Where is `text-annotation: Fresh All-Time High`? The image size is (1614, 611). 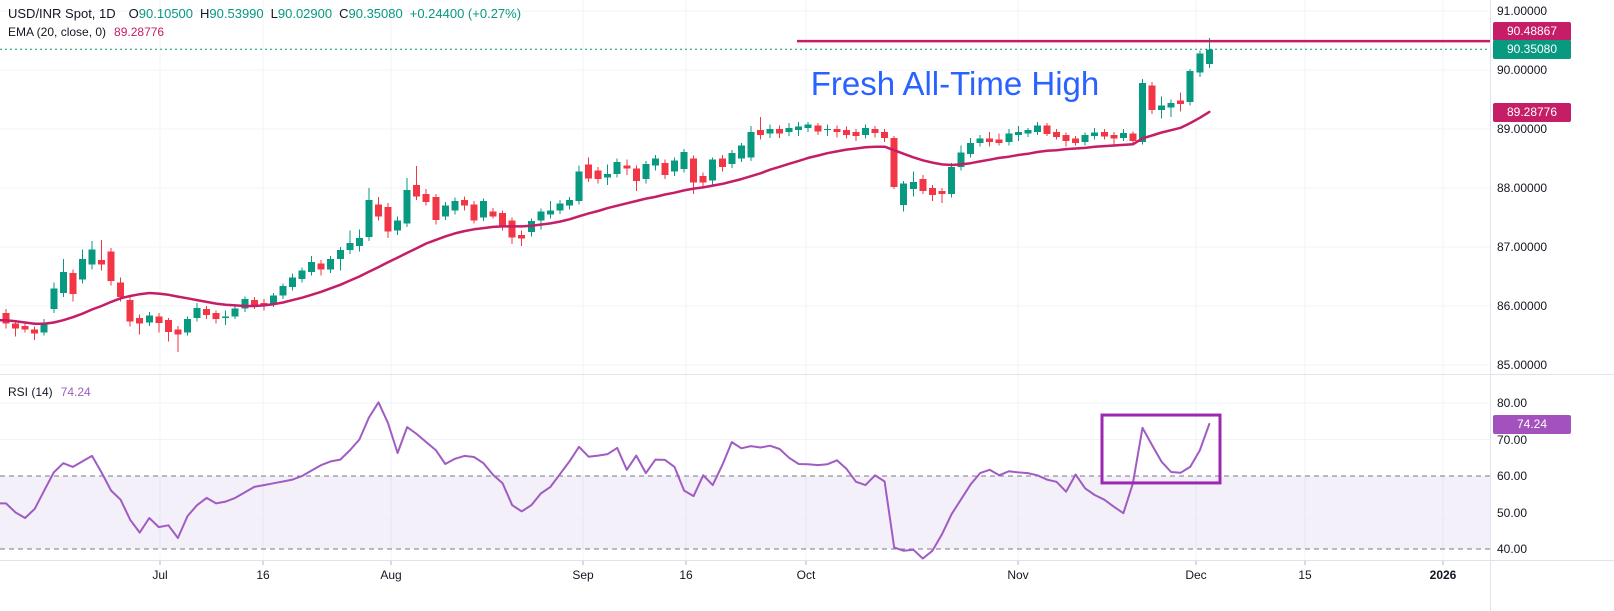
text-annotation: Fresh All-Time High is located at coordinates (955, 83).